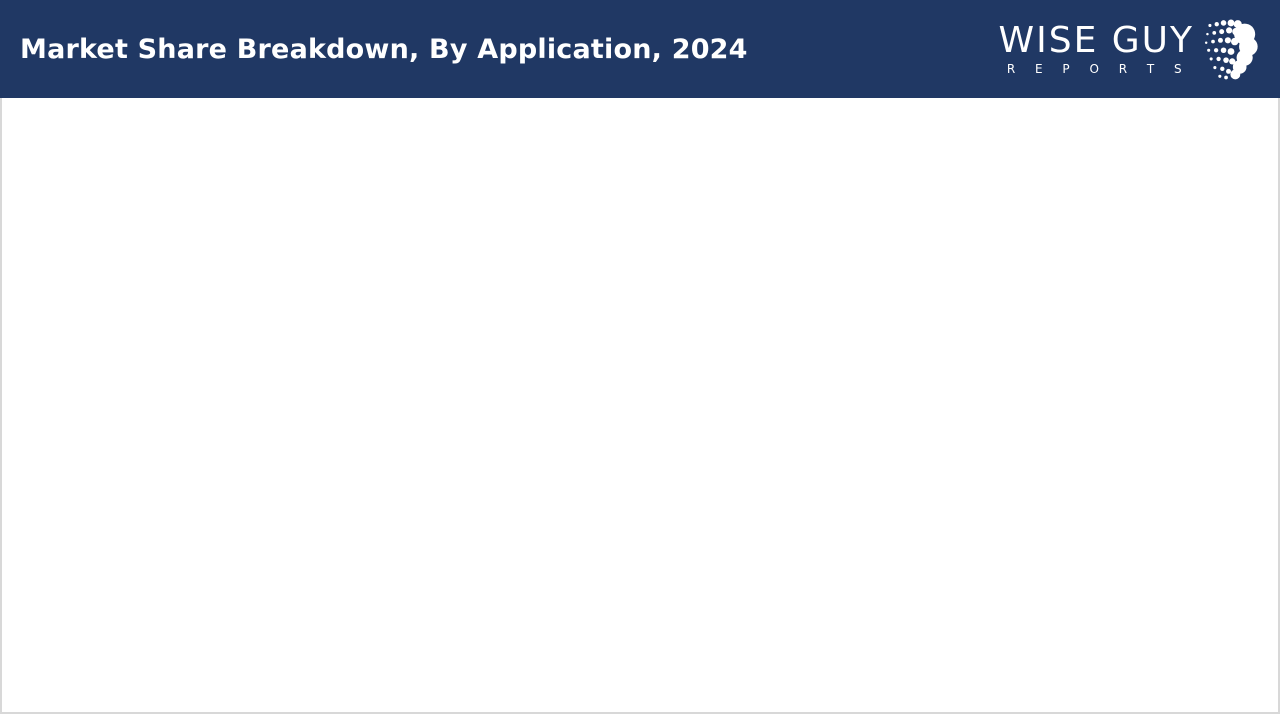 The height and width of the screenshot is (720, 1280). Describe the element at coordinates (62, 275) in the screenshot. I see `y-tick-label: 80` at that location.